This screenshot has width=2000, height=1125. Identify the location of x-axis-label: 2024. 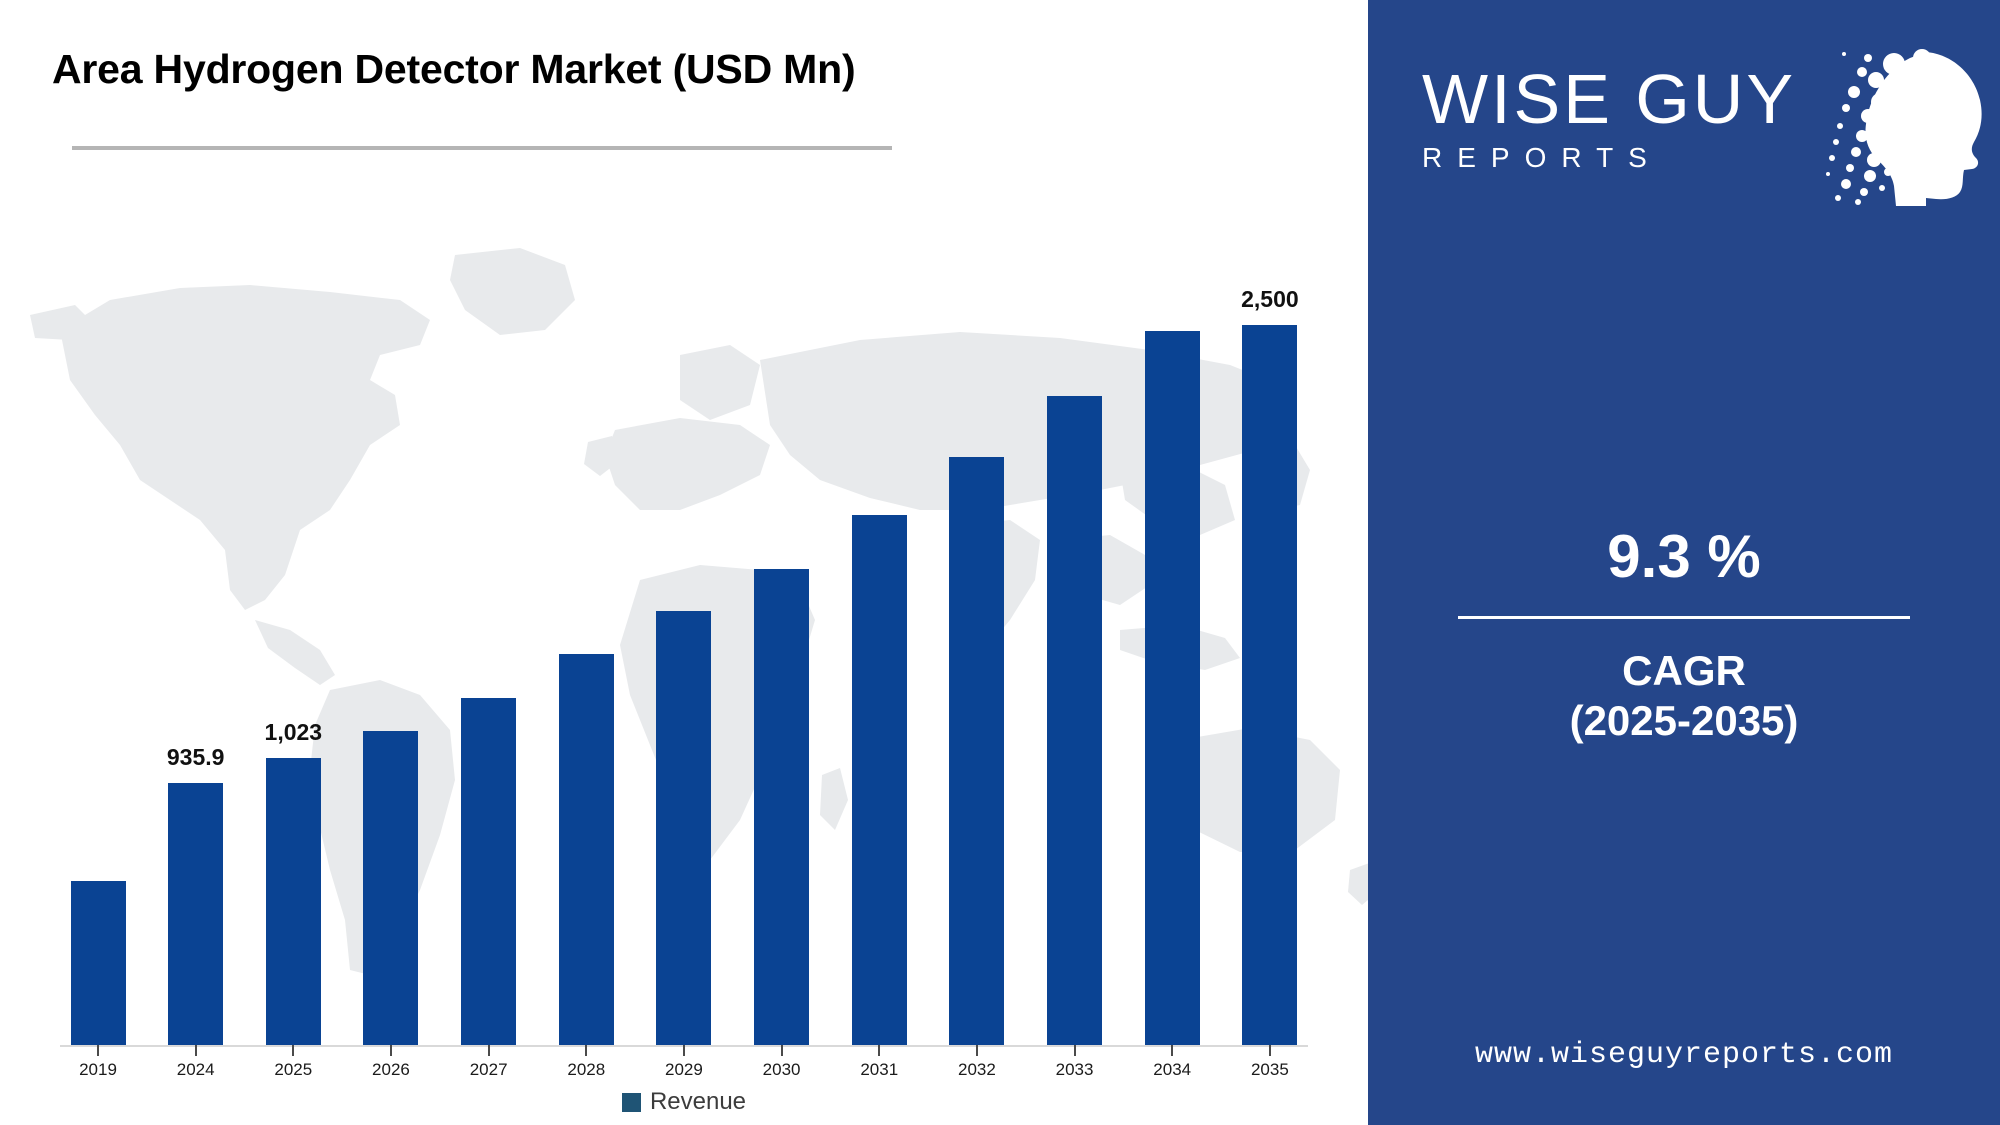
(195, 1069).